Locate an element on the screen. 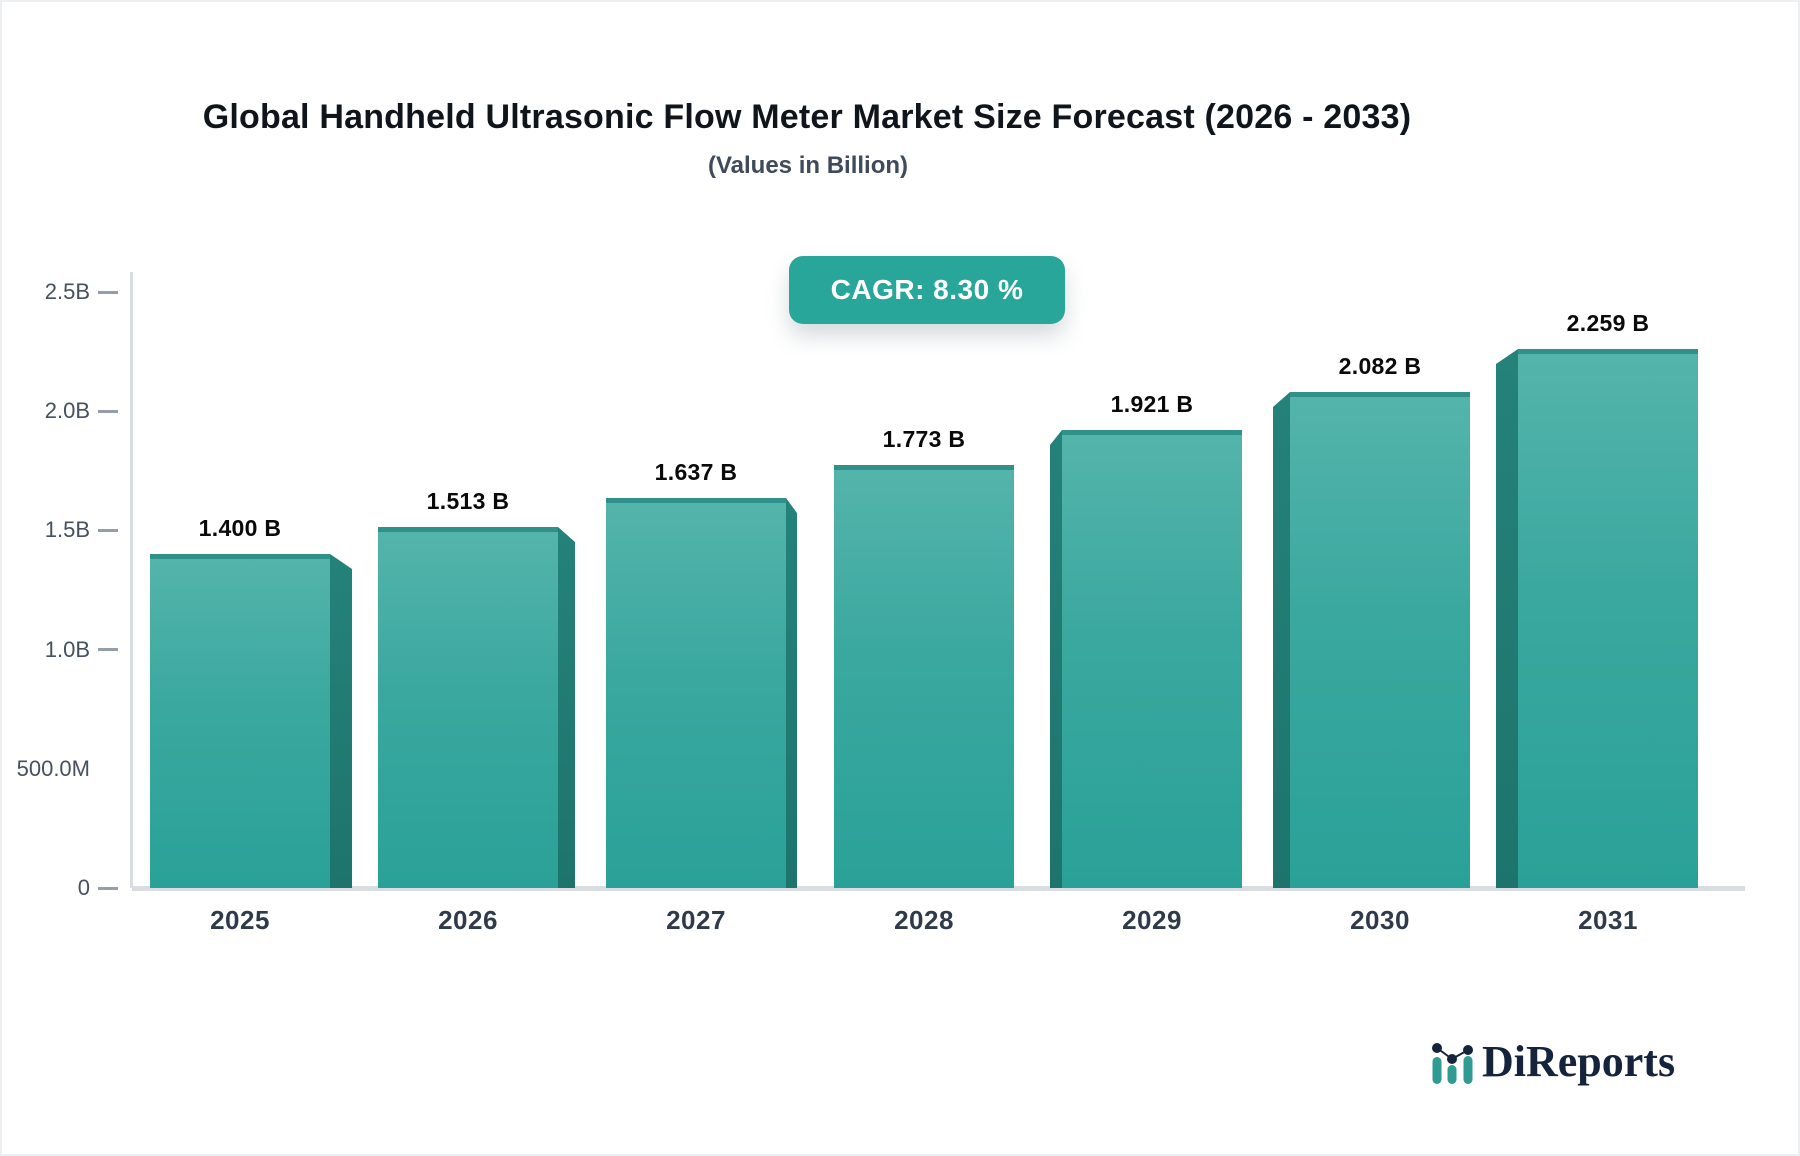 This screenshot has height=1156, width=1800. x-axis-label: 2025 is located at coordinates (240, 920).